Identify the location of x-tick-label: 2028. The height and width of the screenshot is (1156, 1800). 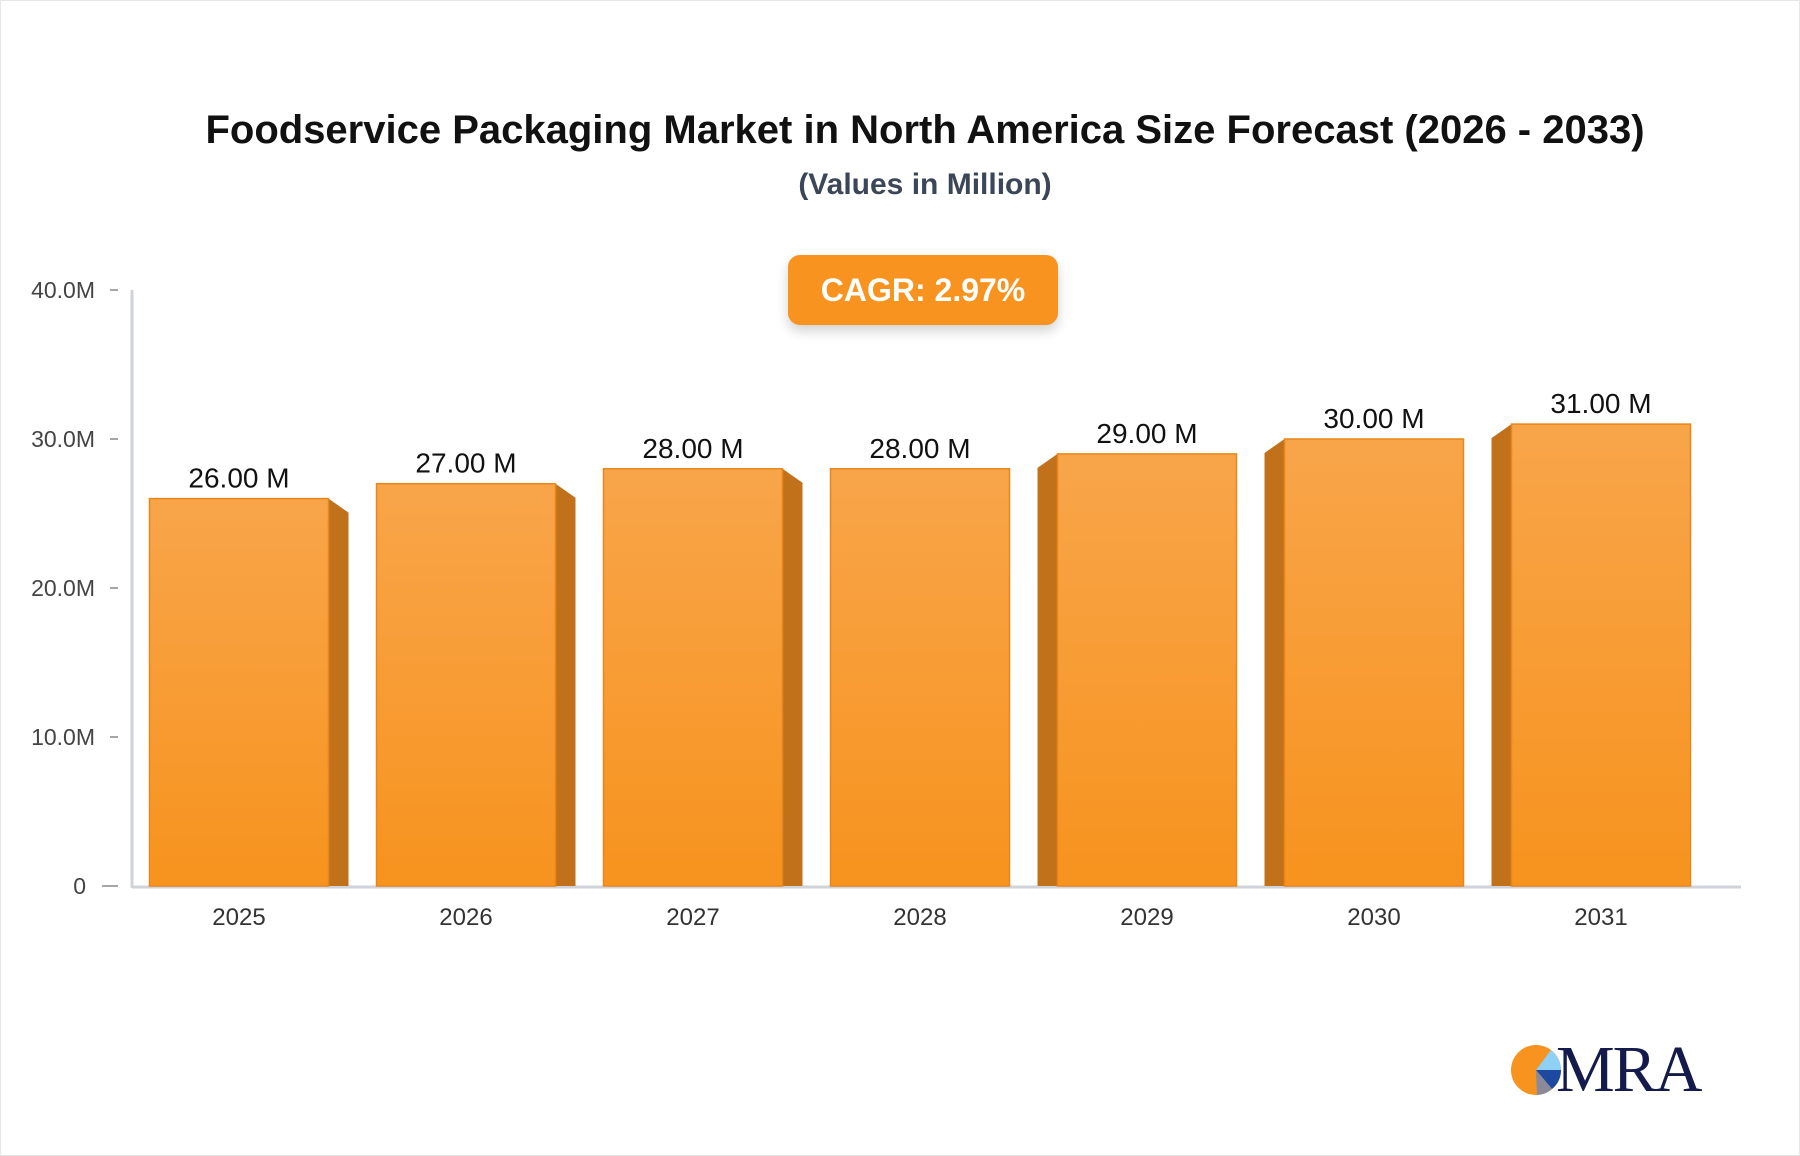
(919, 917).